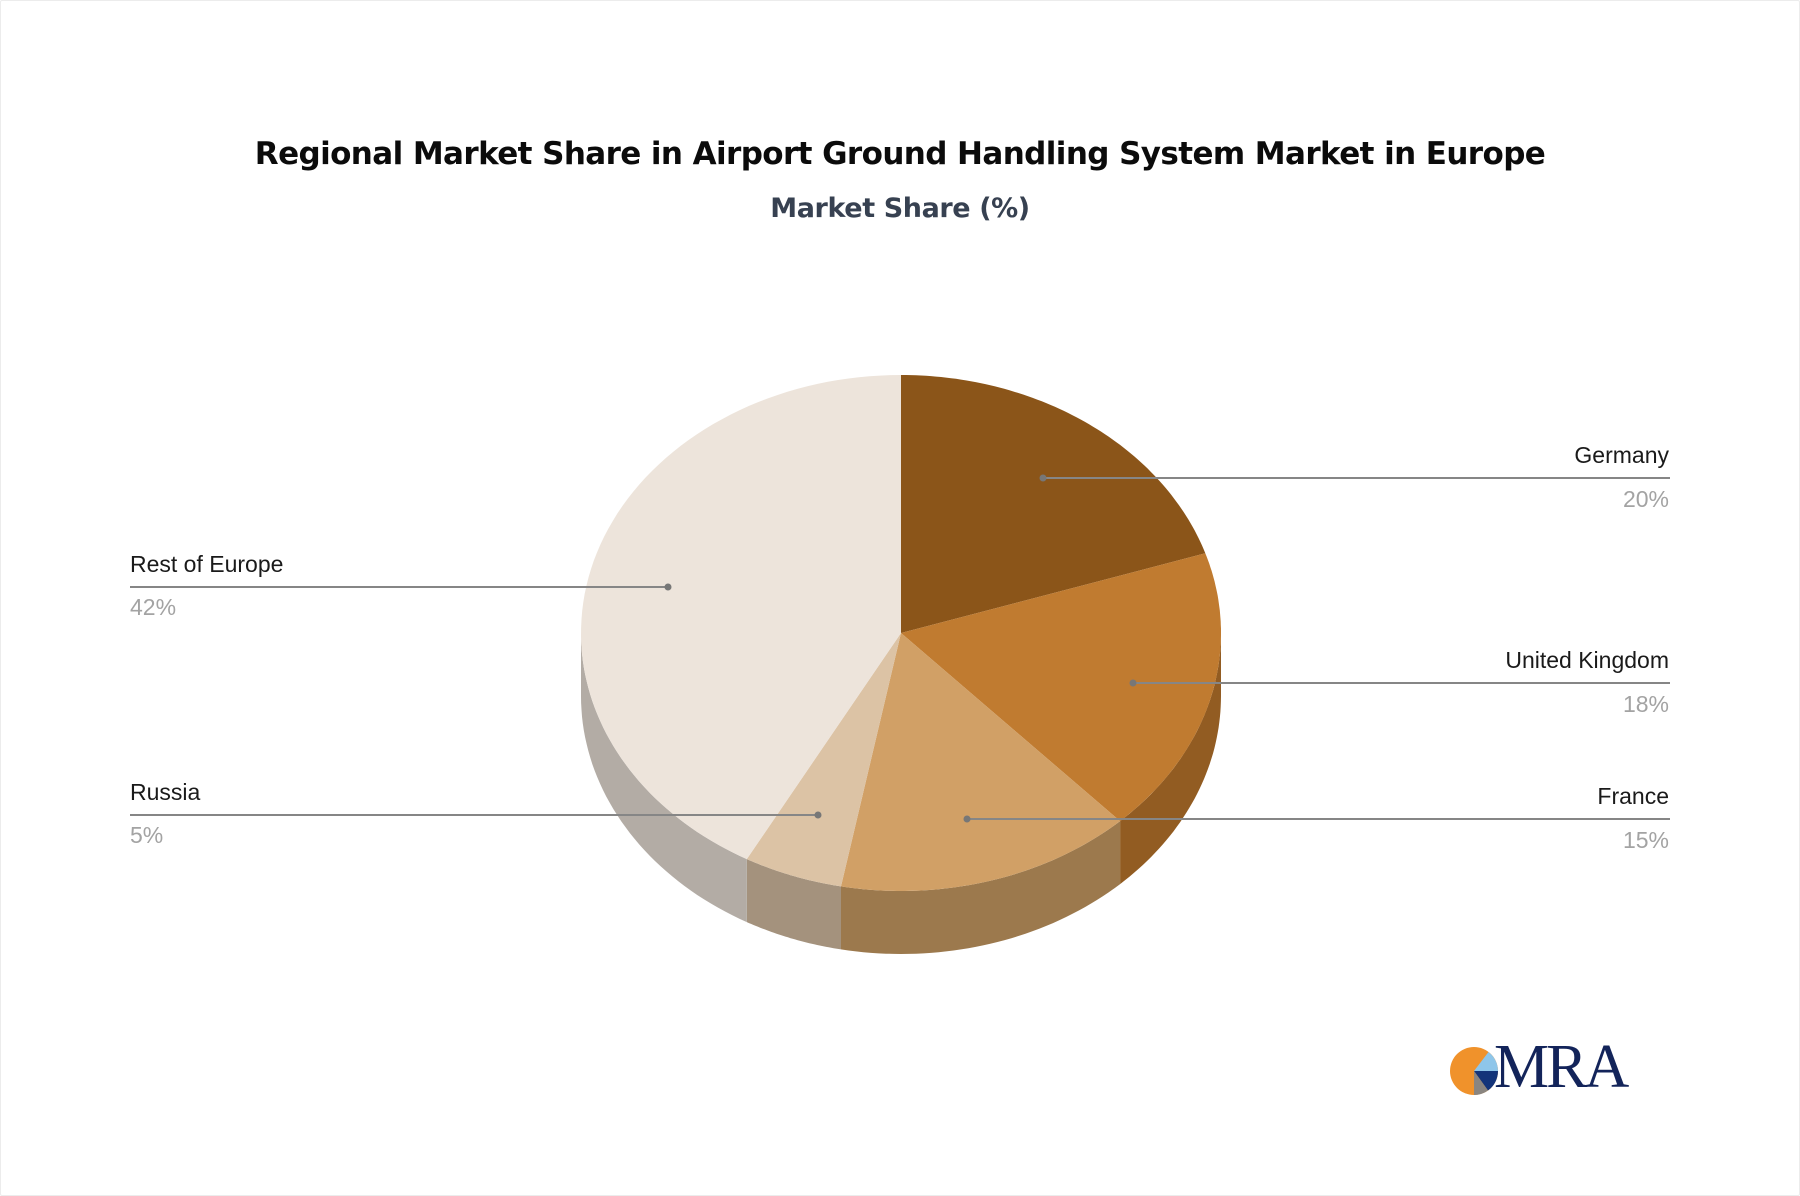  What do you see at coordinates (823, 760) in the screenshot?
I see `slice-russia` at bounding box center [823, 760].